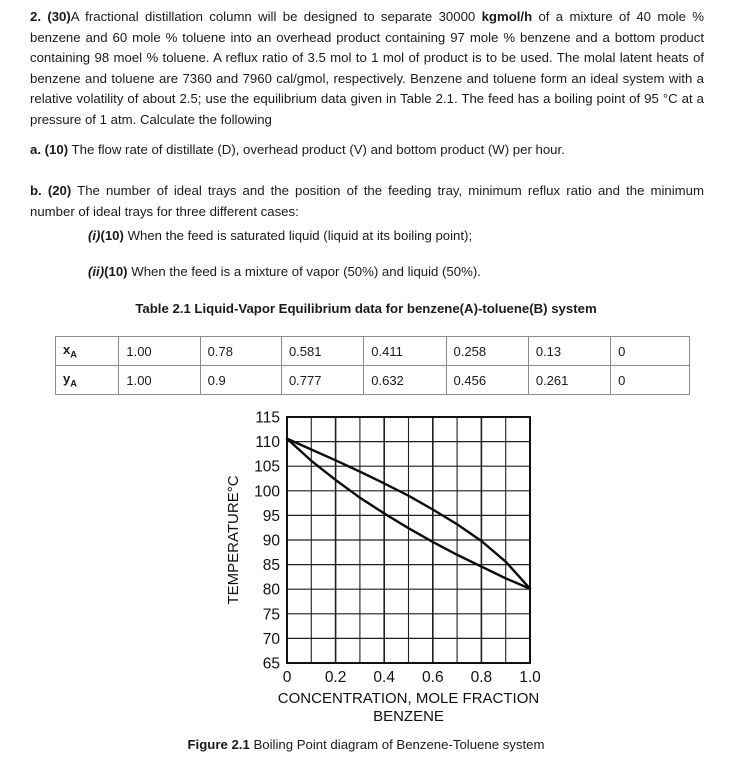  Describe the element at coordinates (267, 418) in the screenshot. I see `y-axis-tick-label: 115` at that location.